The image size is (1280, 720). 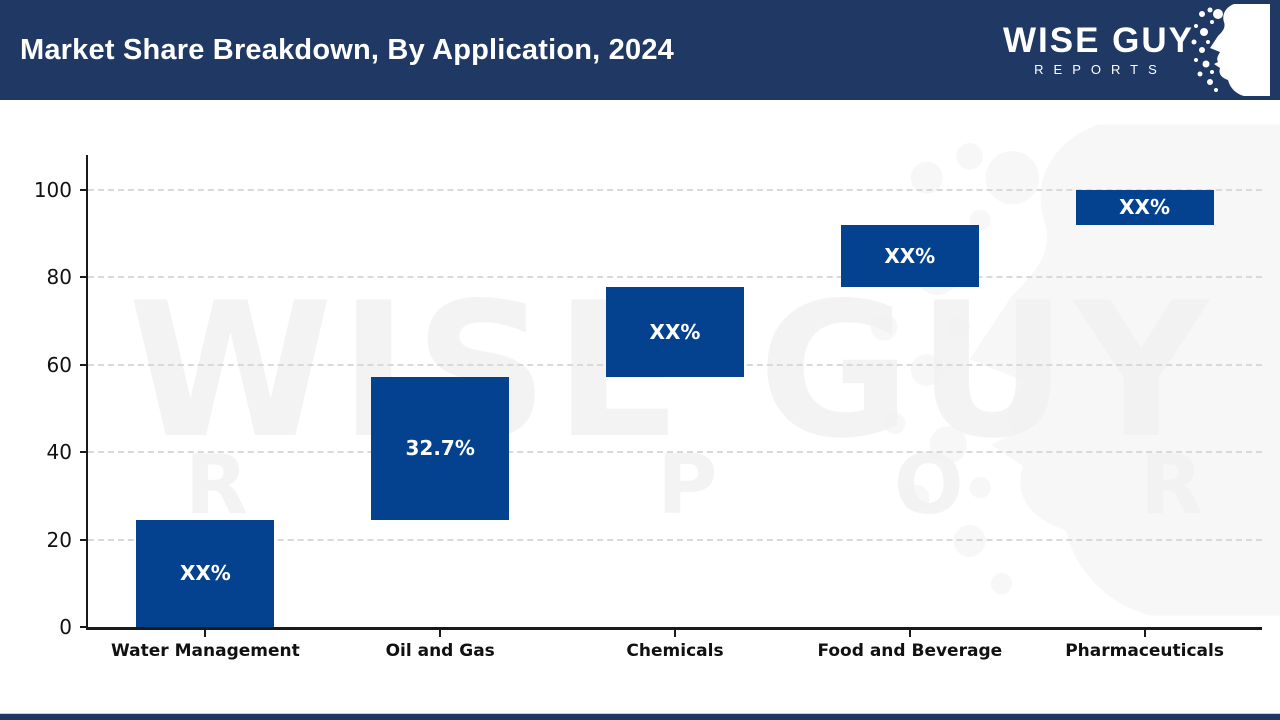 I want to click on x-axis-label-food-and-beverage: Food and Beverage, so click(x=910, y=651).